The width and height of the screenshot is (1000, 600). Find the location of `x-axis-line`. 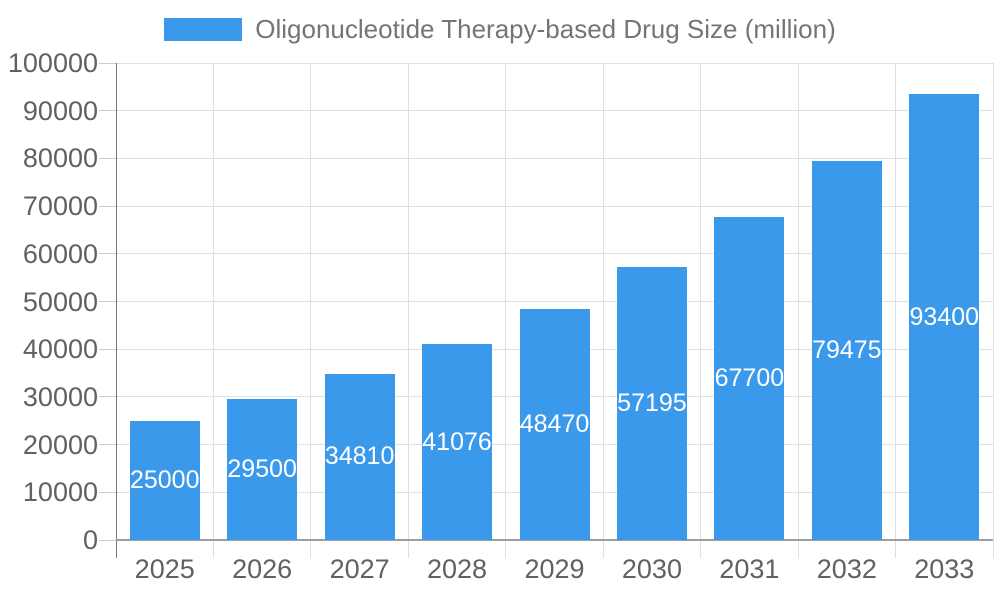

x-axis-line is located at coordinates (554, 540).